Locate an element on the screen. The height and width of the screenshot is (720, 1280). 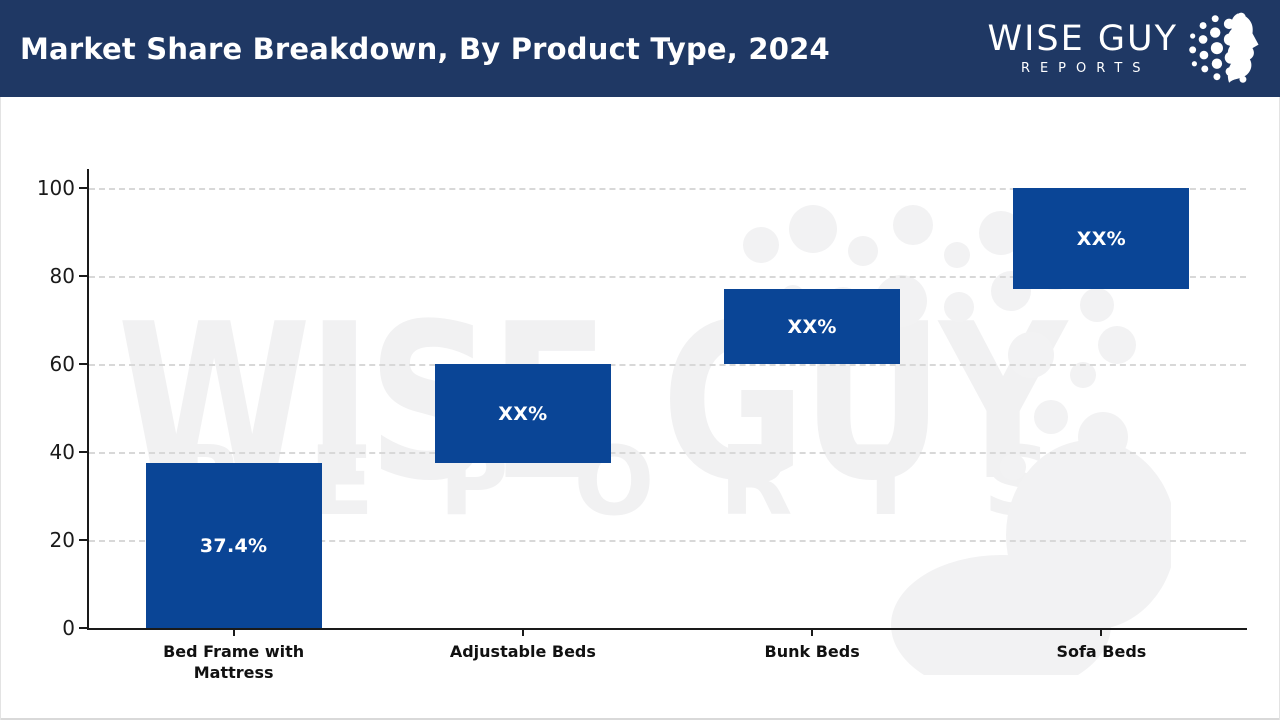
y-tick-label: 80 is located at coordinates (62, 276).